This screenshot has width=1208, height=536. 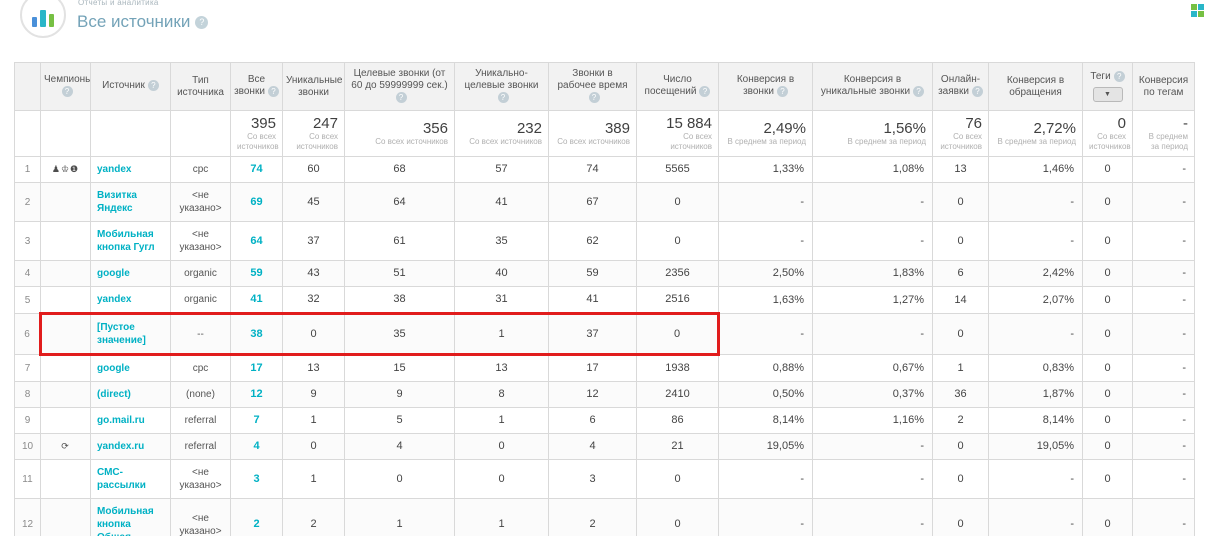 I want to click on source-link: СМС-рассылки, so click(x=121, y=479).